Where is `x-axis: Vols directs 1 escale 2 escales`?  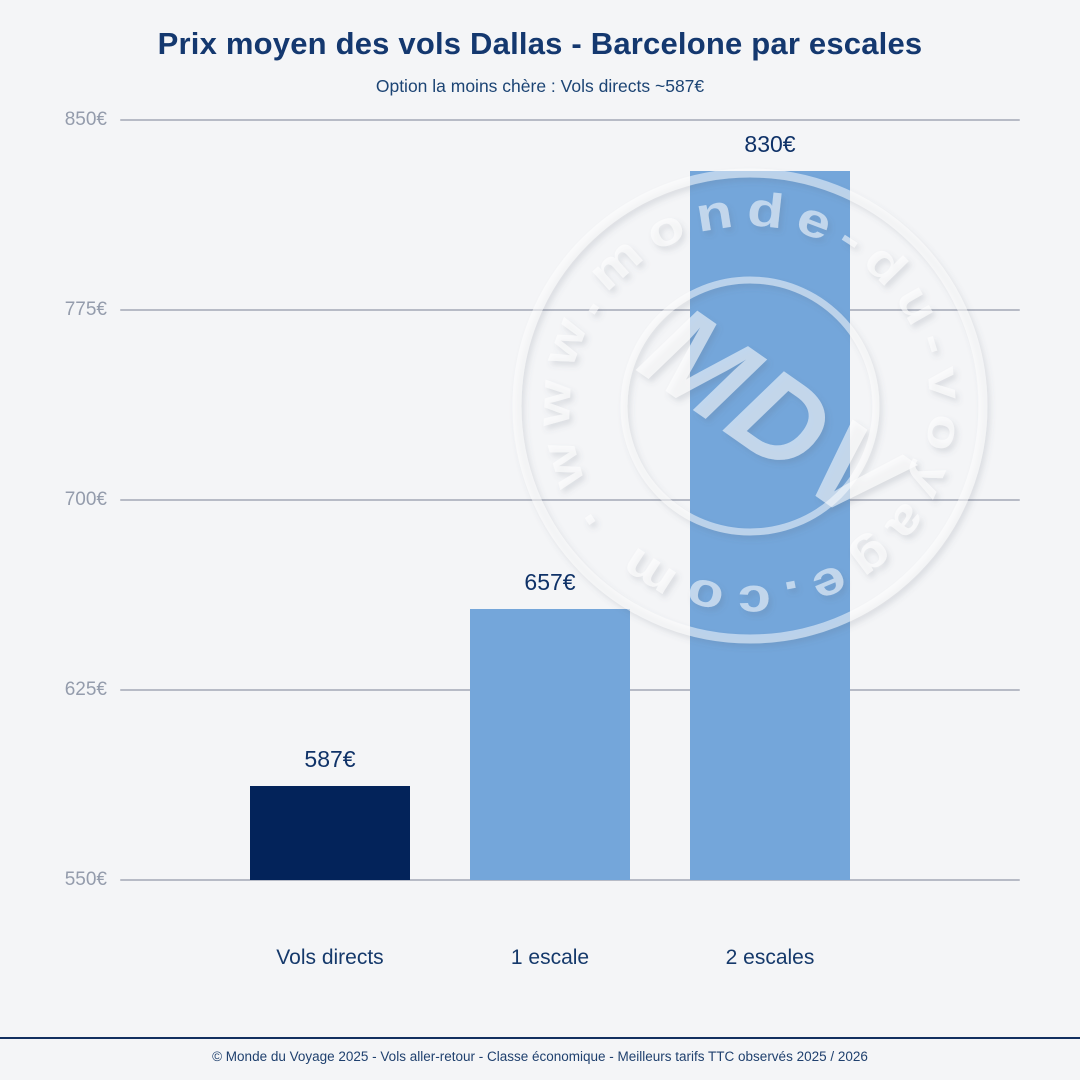 x-axis: Vols directs 1 escale 2 escales is located at coordinates (570, 963).